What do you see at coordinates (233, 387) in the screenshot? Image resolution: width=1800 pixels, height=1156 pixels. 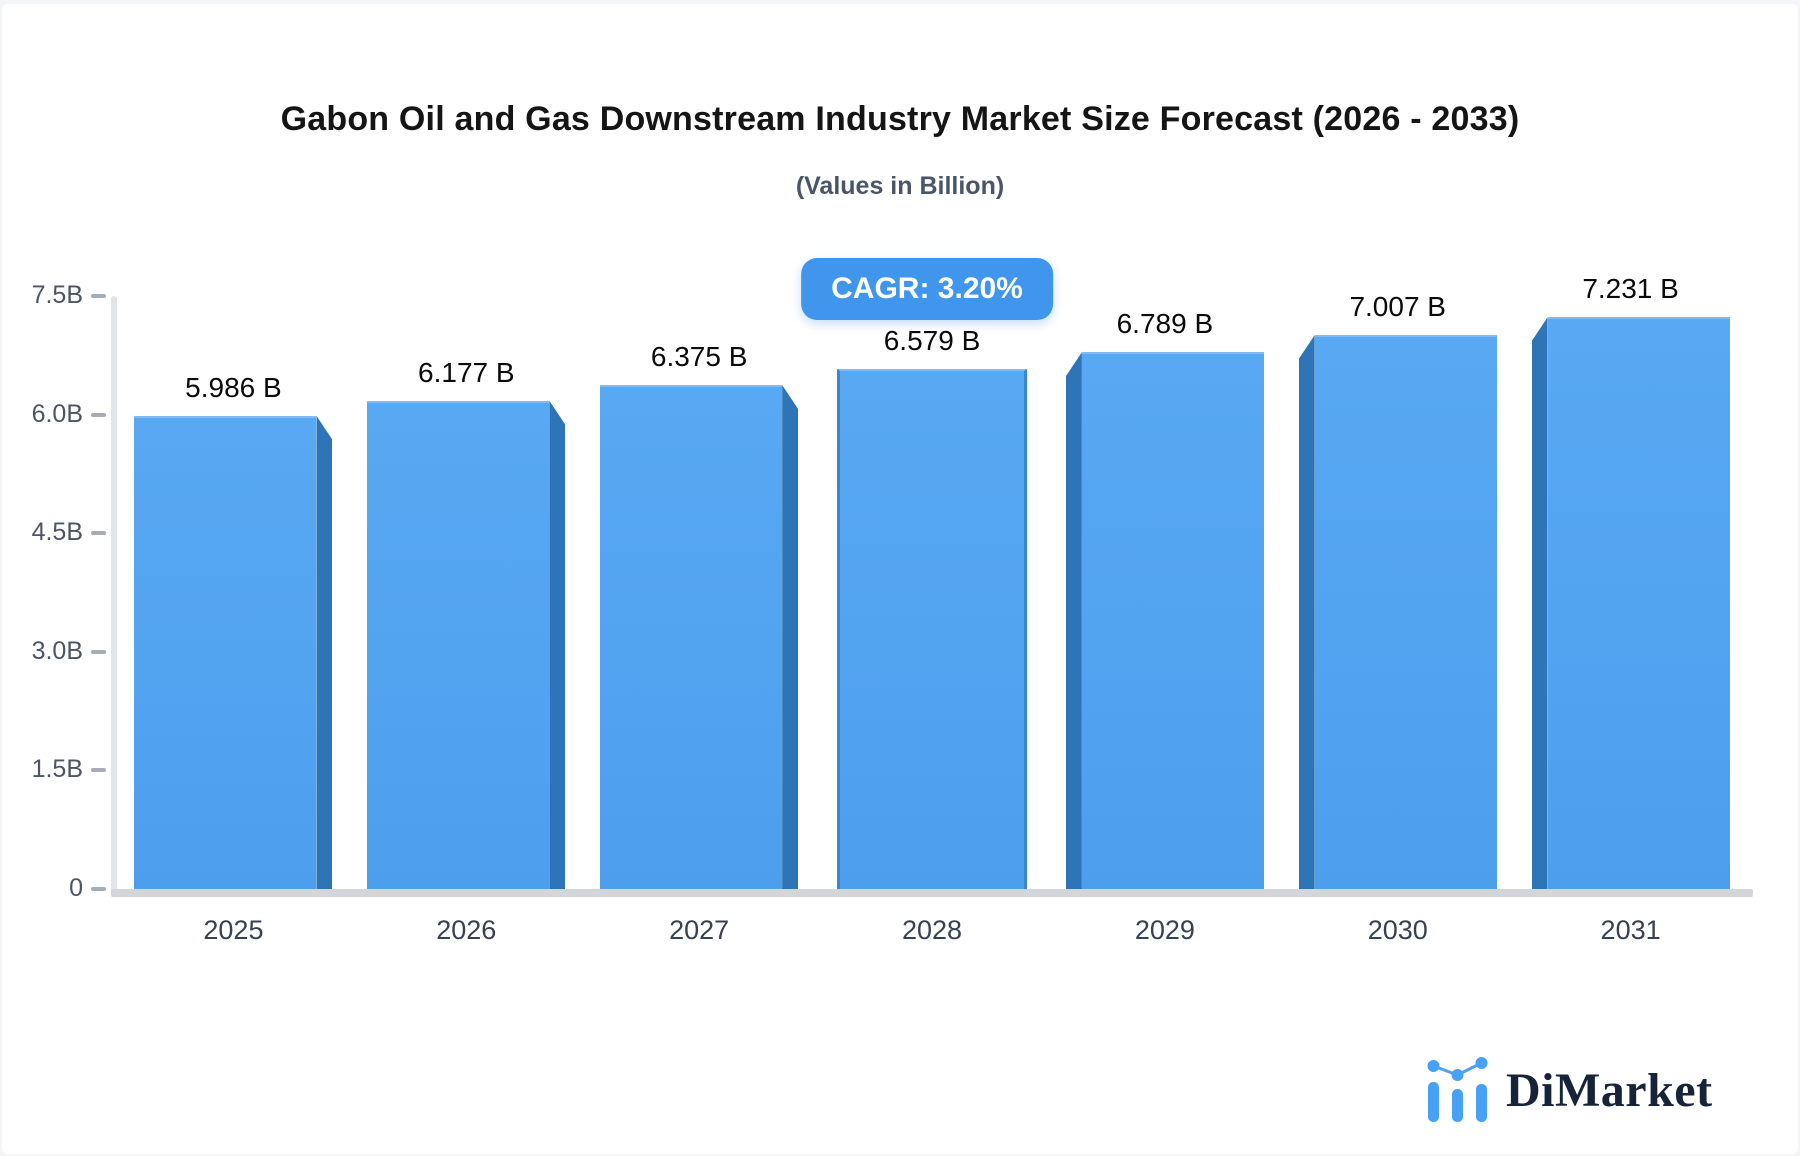 I see `bar-value-label: 5.986 B` at bounding box center [233, 387].